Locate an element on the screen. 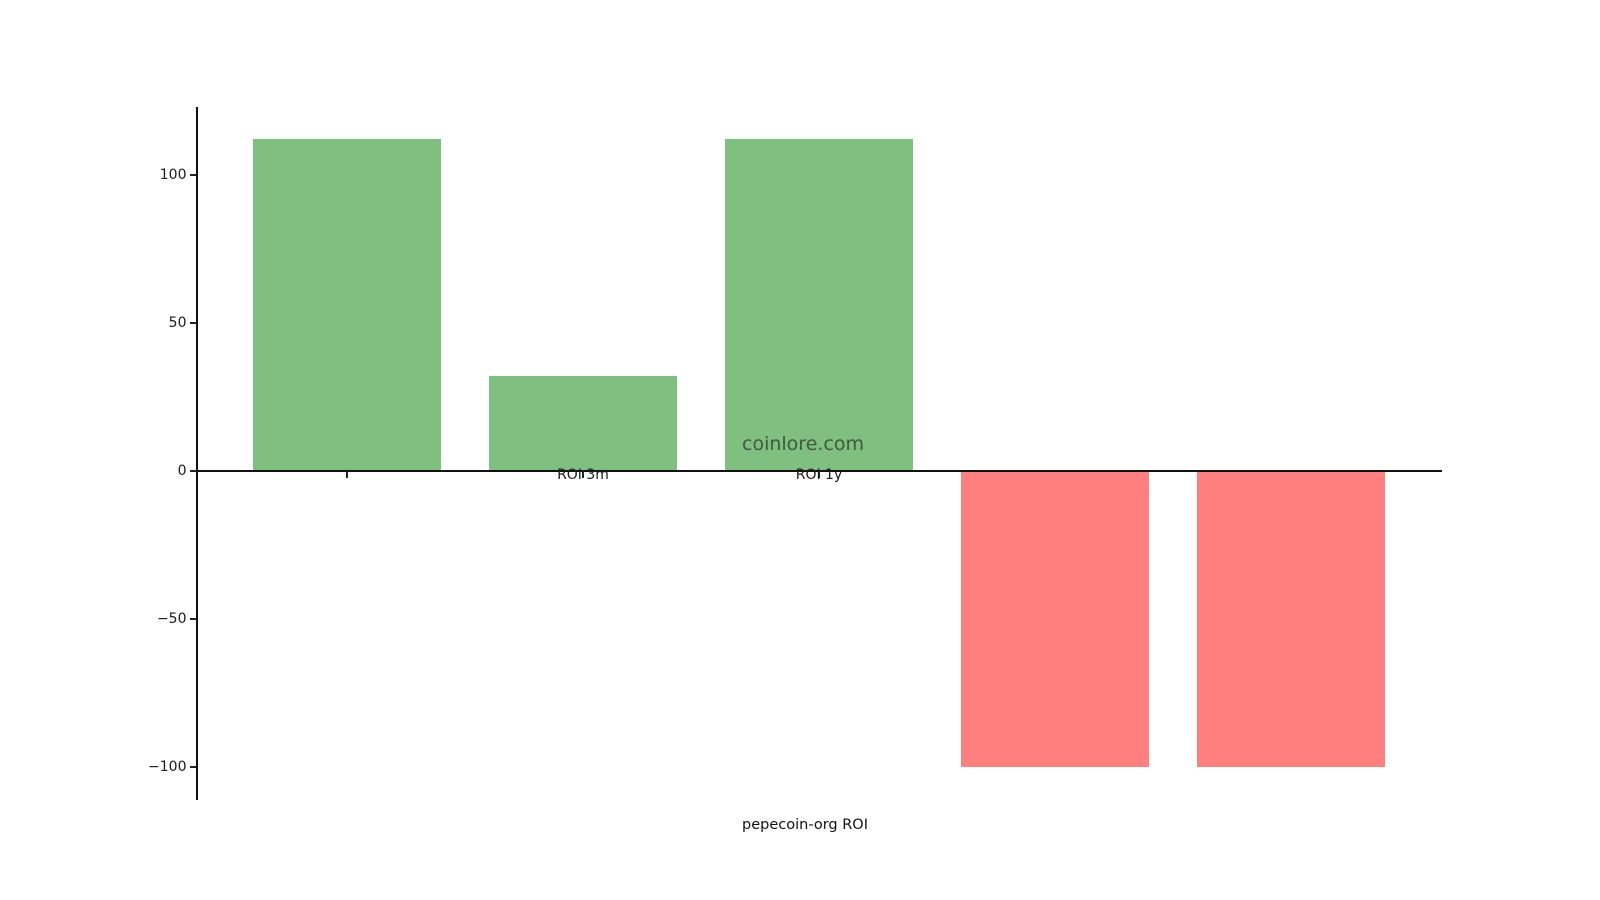 This screenshot has width=1600, height=900. y-tick-label-100: 100 is located at coordinates (173, 174).